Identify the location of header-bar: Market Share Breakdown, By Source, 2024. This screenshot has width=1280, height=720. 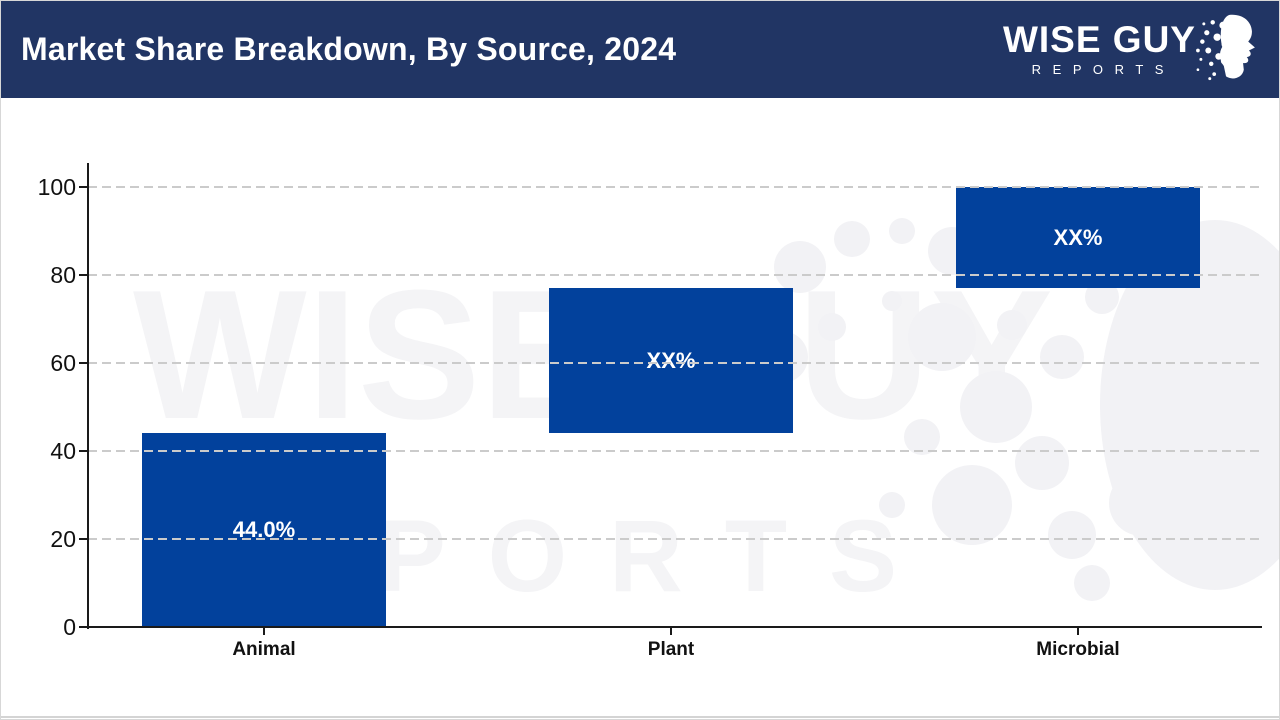
(640, 49).